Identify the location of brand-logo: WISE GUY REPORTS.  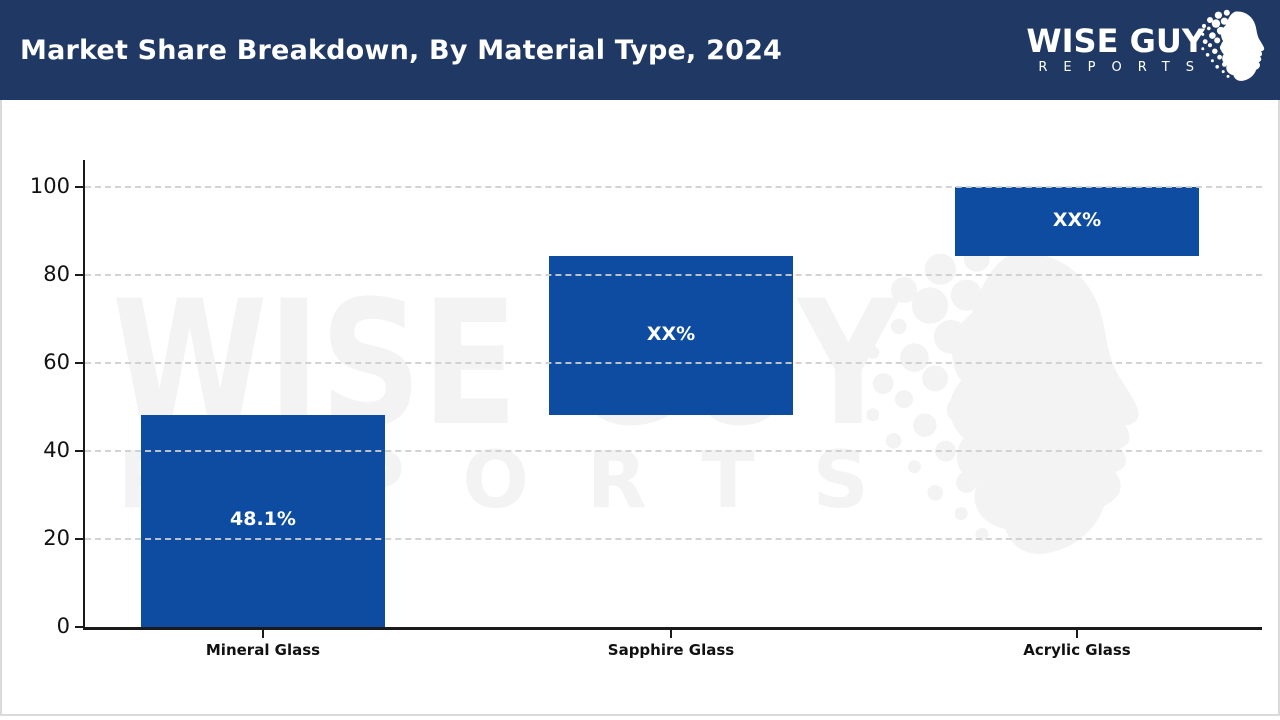
(1147, 50).